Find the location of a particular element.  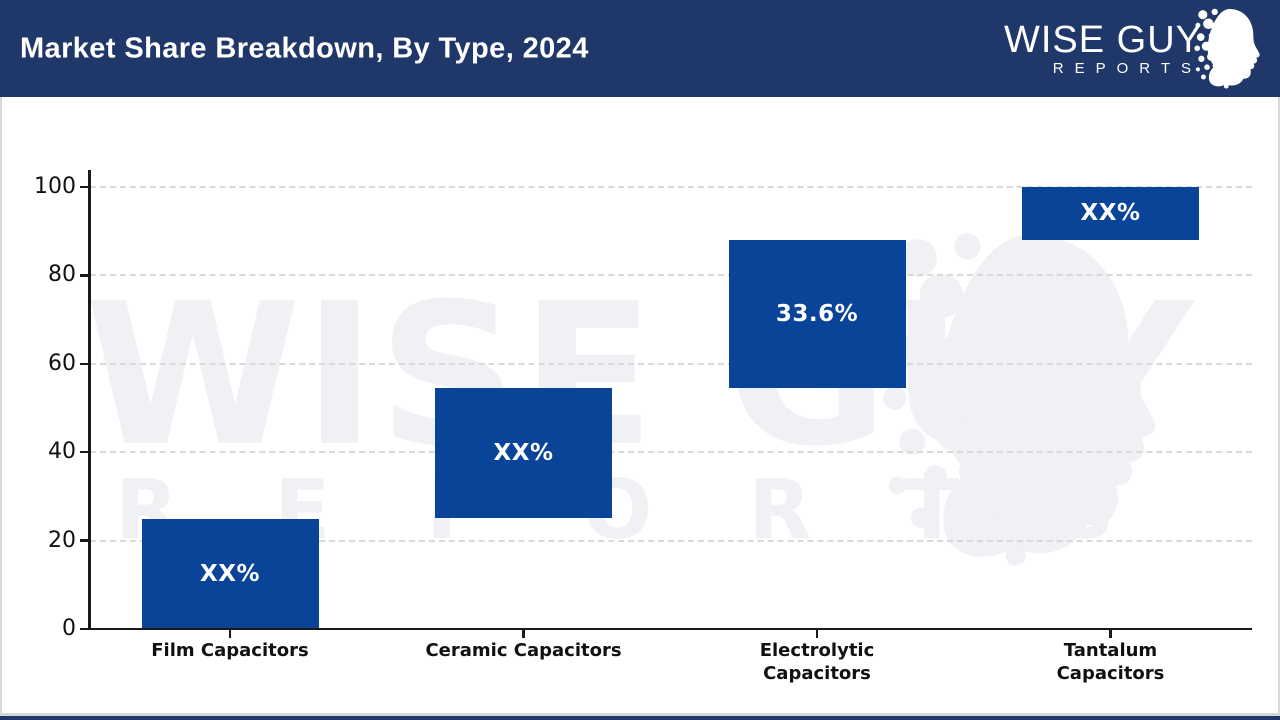

footer-hairline is located at coordinates (640, 714).